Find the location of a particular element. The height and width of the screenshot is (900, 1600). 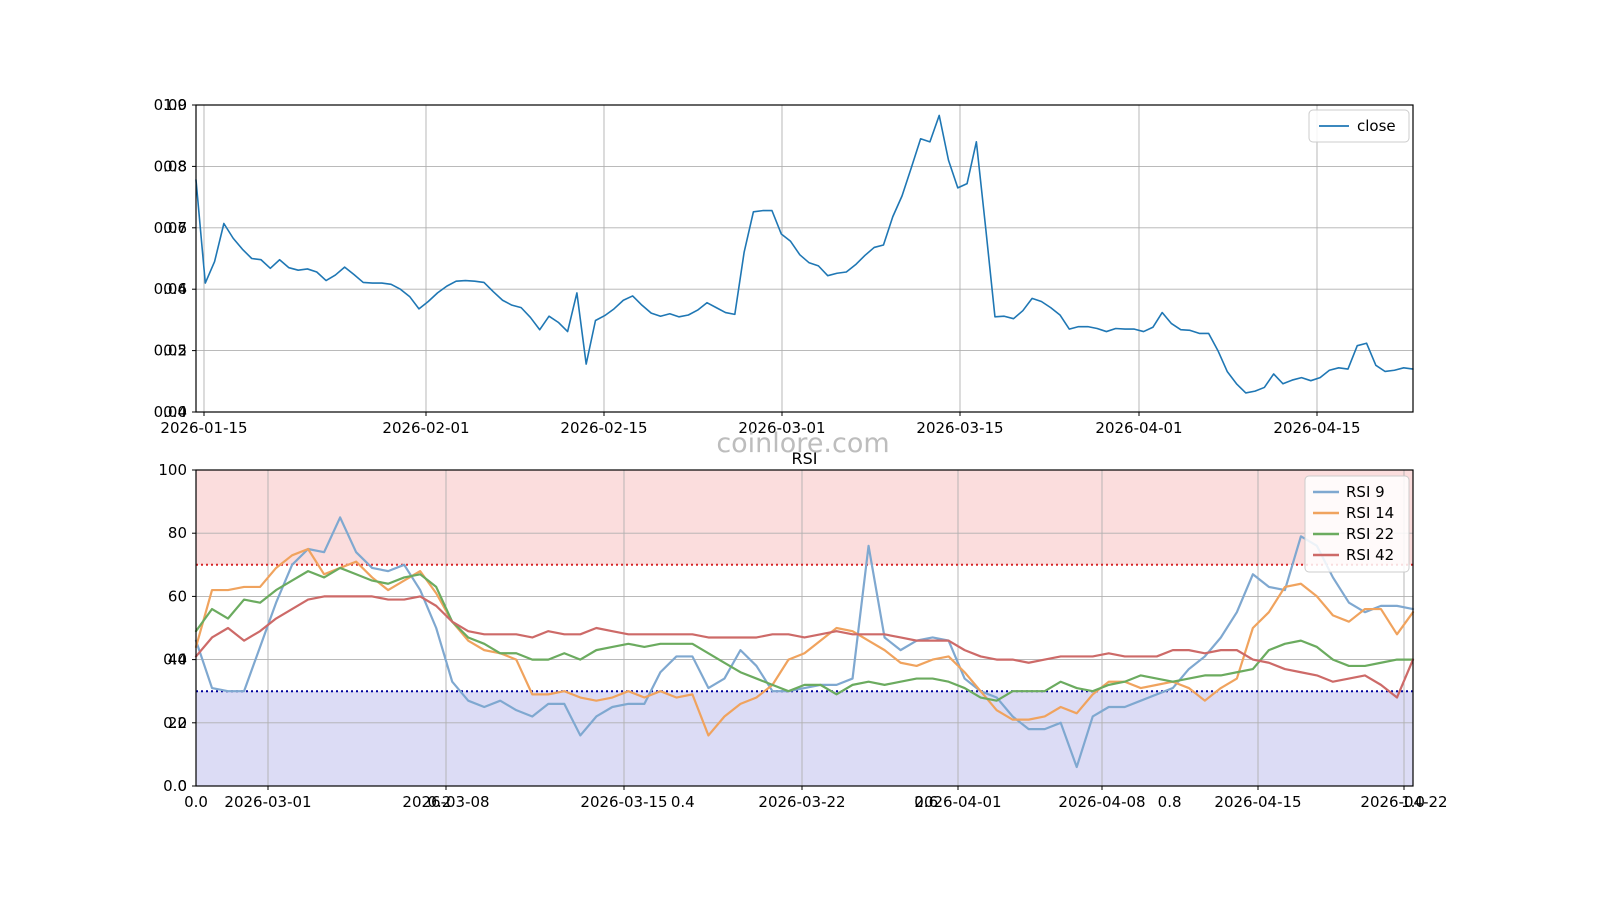

rsi-title: RSI is located at coordinates (805, 458).